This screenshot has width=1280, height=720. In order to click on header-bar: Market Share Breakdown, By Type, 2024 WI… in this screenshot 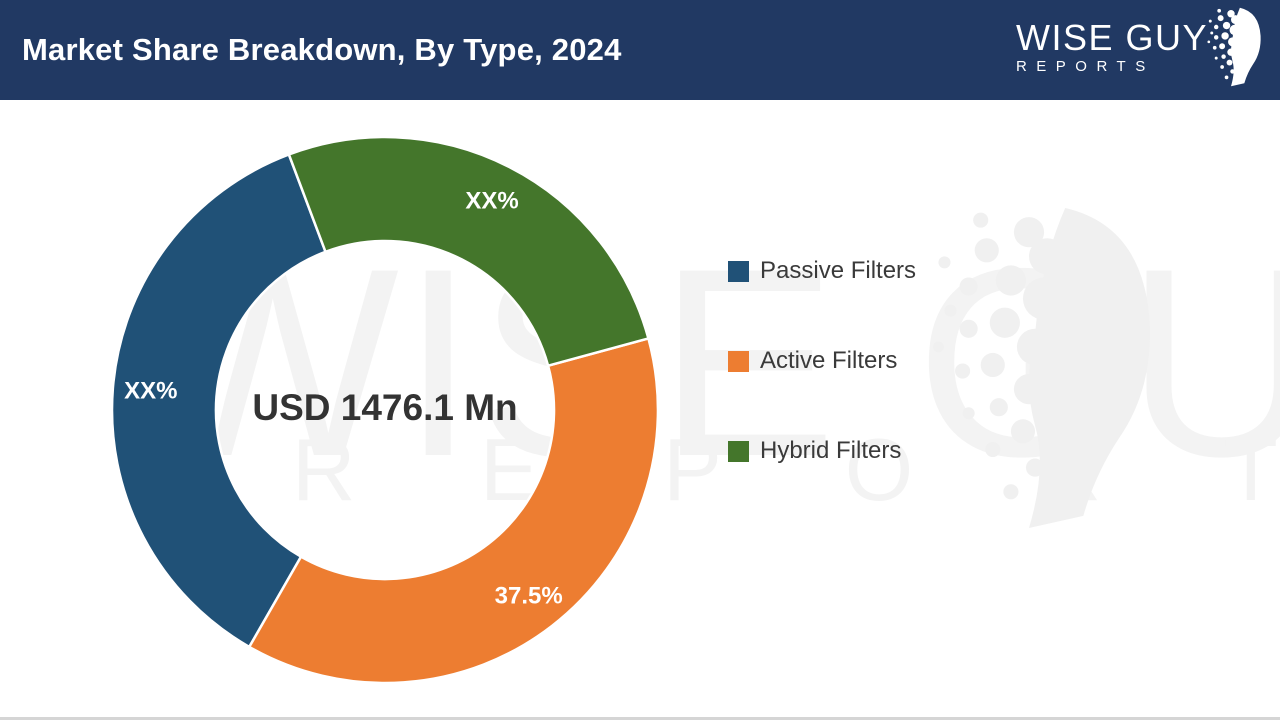, I will do `click(640, 50)`.